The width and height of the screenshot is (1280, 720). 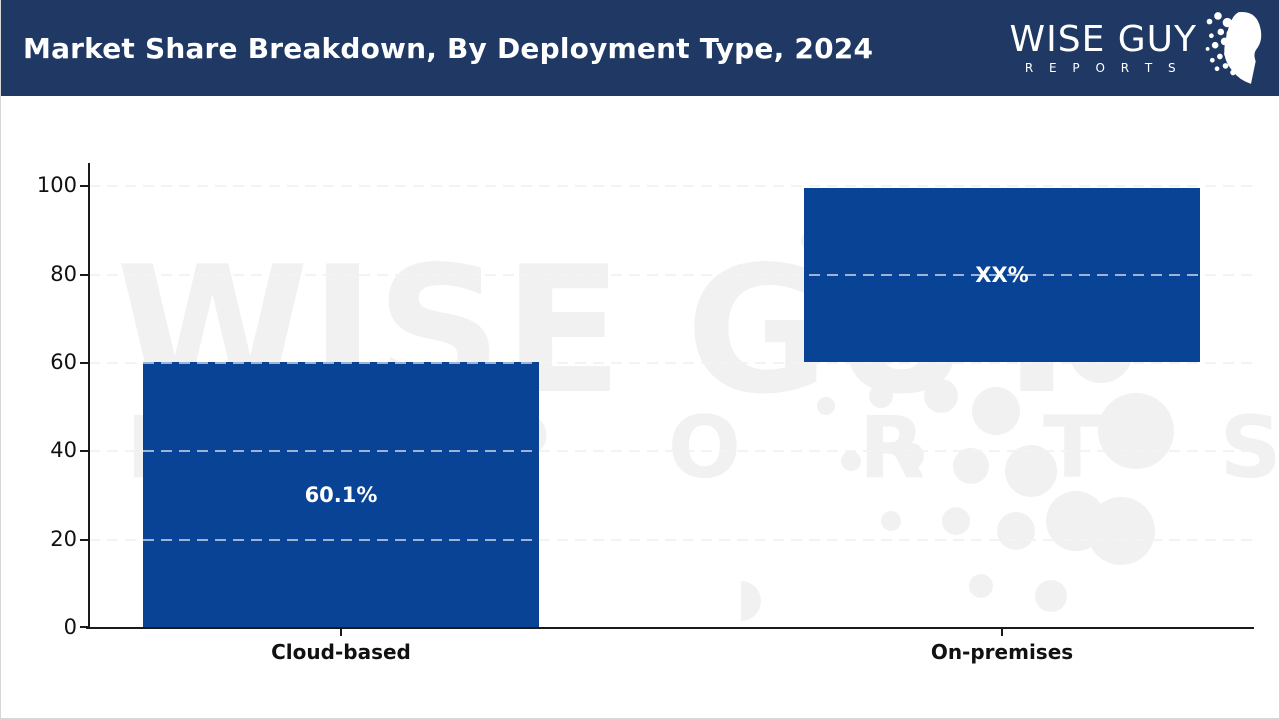 I want to click on bar-label-cloud-based: 60.1%, so click(x=341, y=495).